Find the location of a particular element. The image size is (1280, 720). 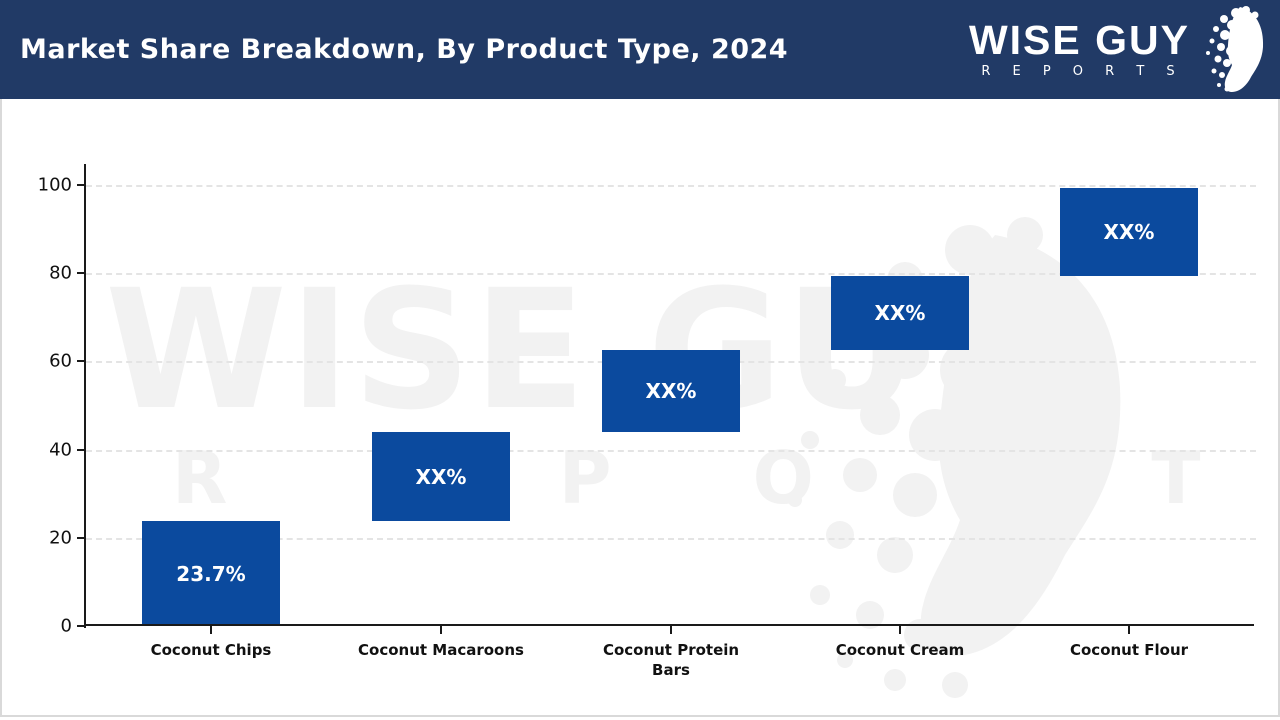

y-tick-label-60: 60 is located at coordinates (60, 361).